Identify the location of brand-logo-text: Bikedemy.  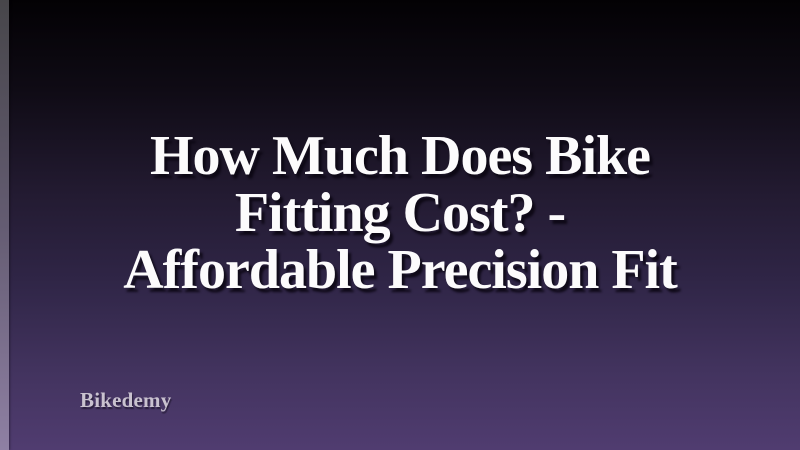
(126, 400).